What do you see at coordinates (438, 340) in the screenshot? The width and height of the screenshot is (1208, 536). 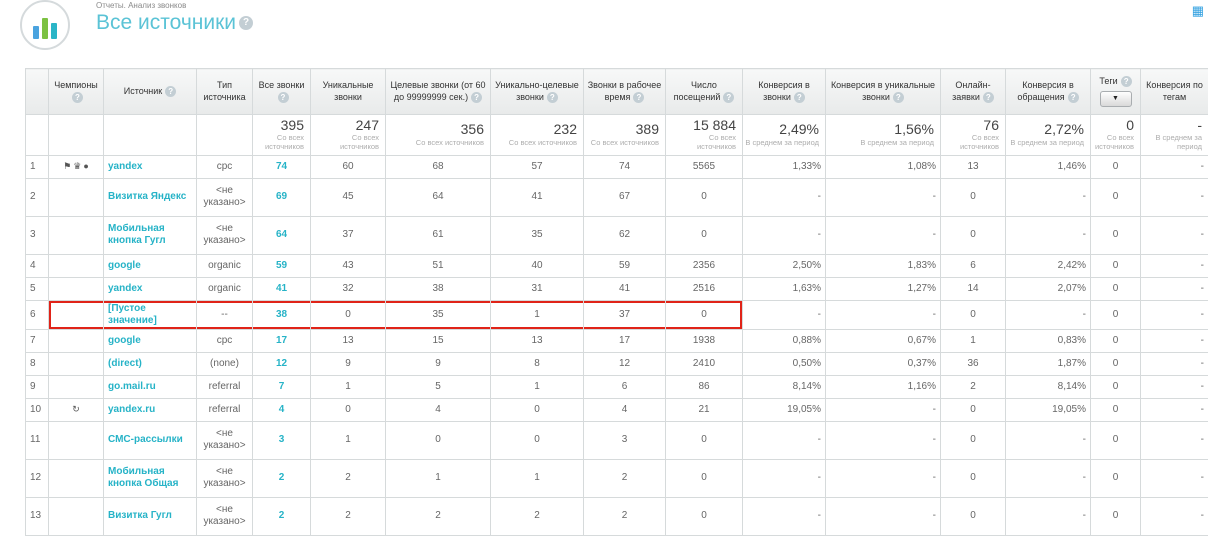 I see `cell-target_calls: 15` at bounding box center [438, 340].